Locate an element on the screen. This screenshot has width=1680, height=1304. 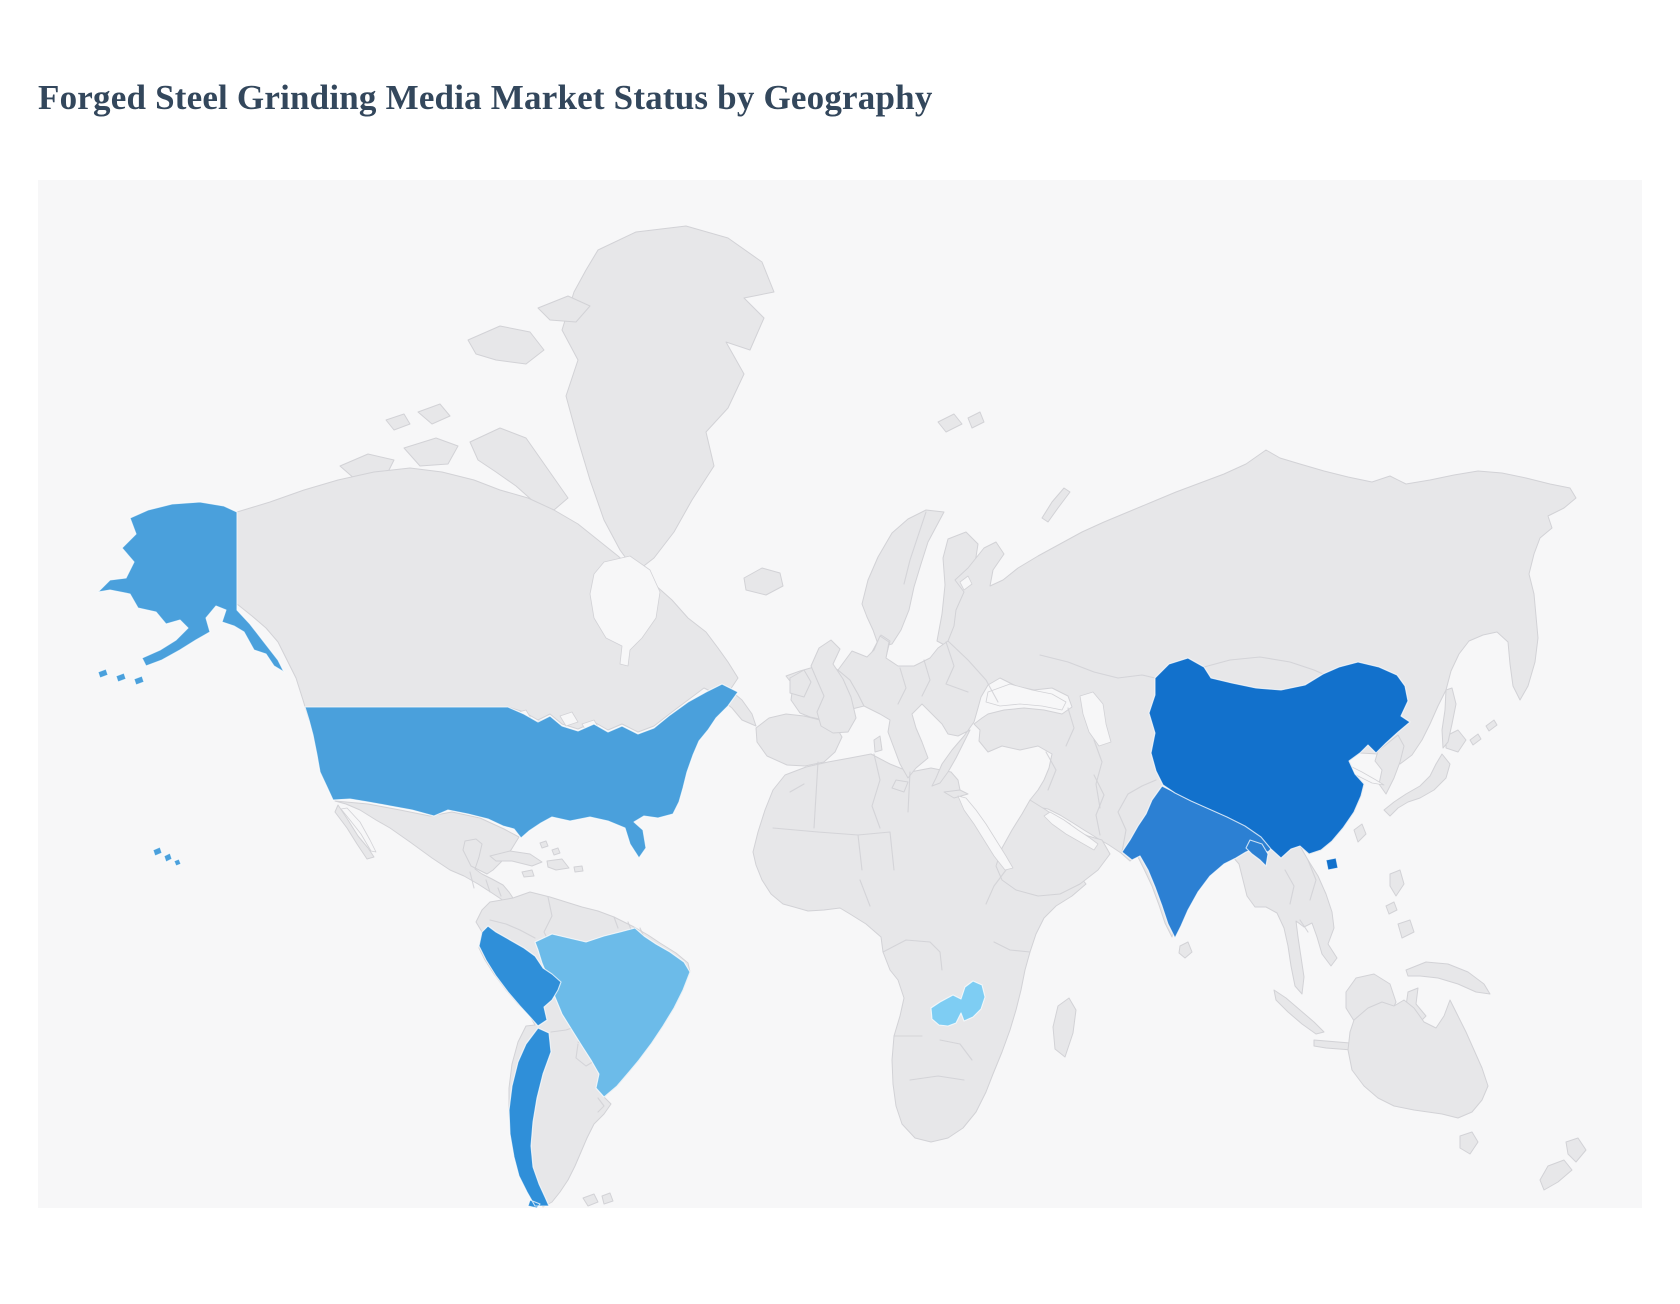
gulf-of-california is located at coordinates (358, 830).